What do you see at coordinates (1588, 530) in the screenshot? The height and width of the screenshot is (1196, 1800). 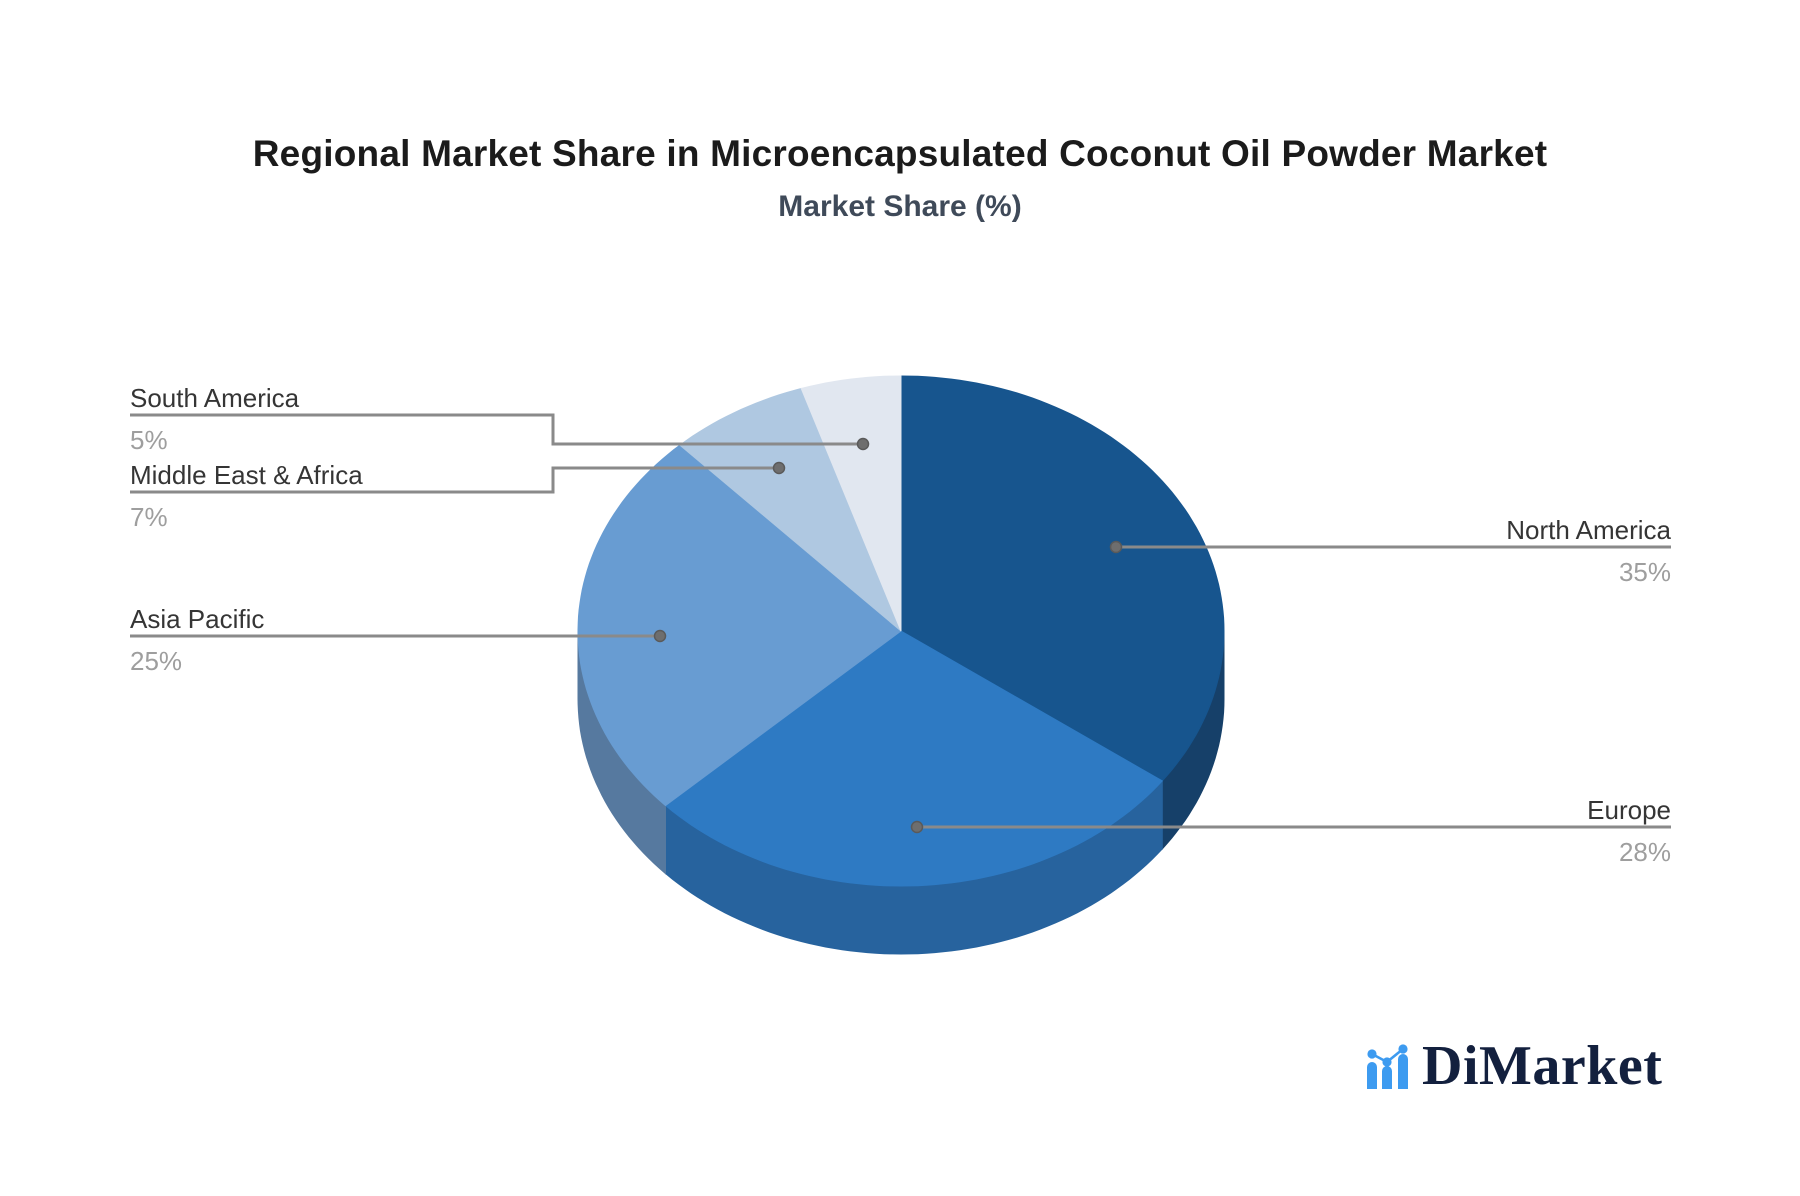 I see `slice-label: North America` at bounding box center [1588, 530].